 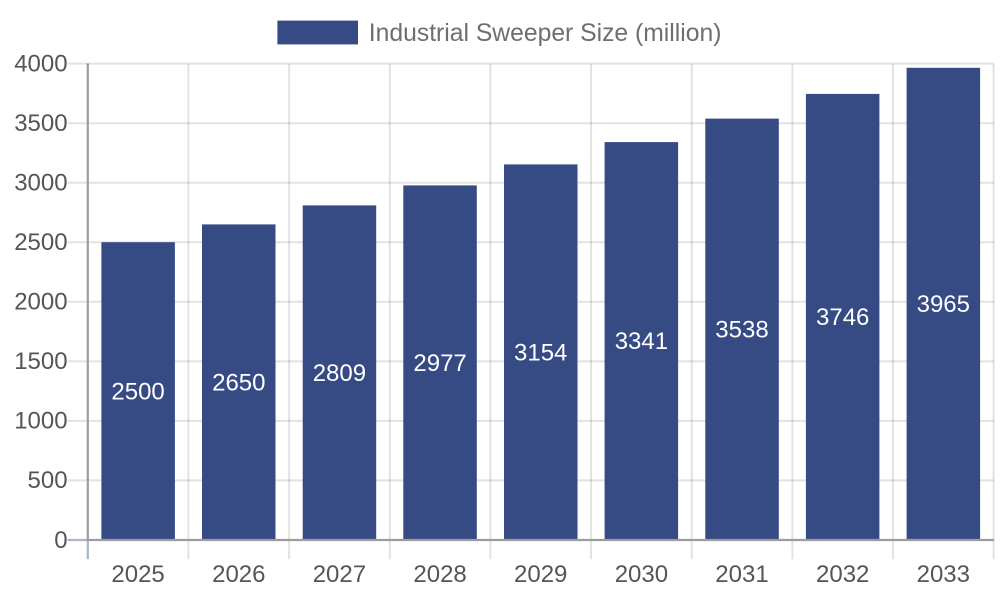 What do you see at coordinates (40, 421) in the screenshot?
I see `svg-text: 1000` at bounding box center [40, 421].